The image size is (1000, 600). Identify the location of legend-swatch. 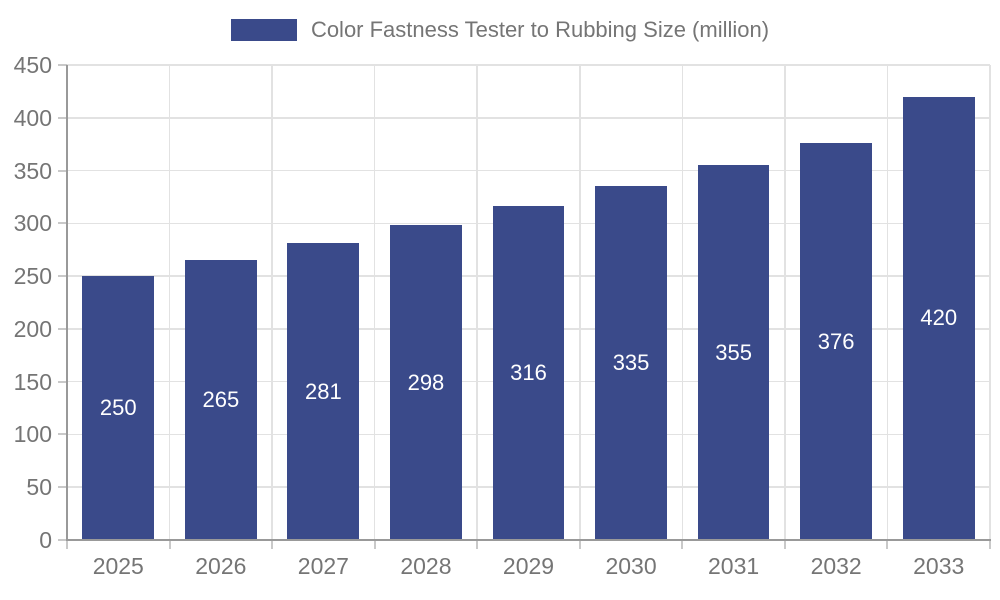
(263, 30).